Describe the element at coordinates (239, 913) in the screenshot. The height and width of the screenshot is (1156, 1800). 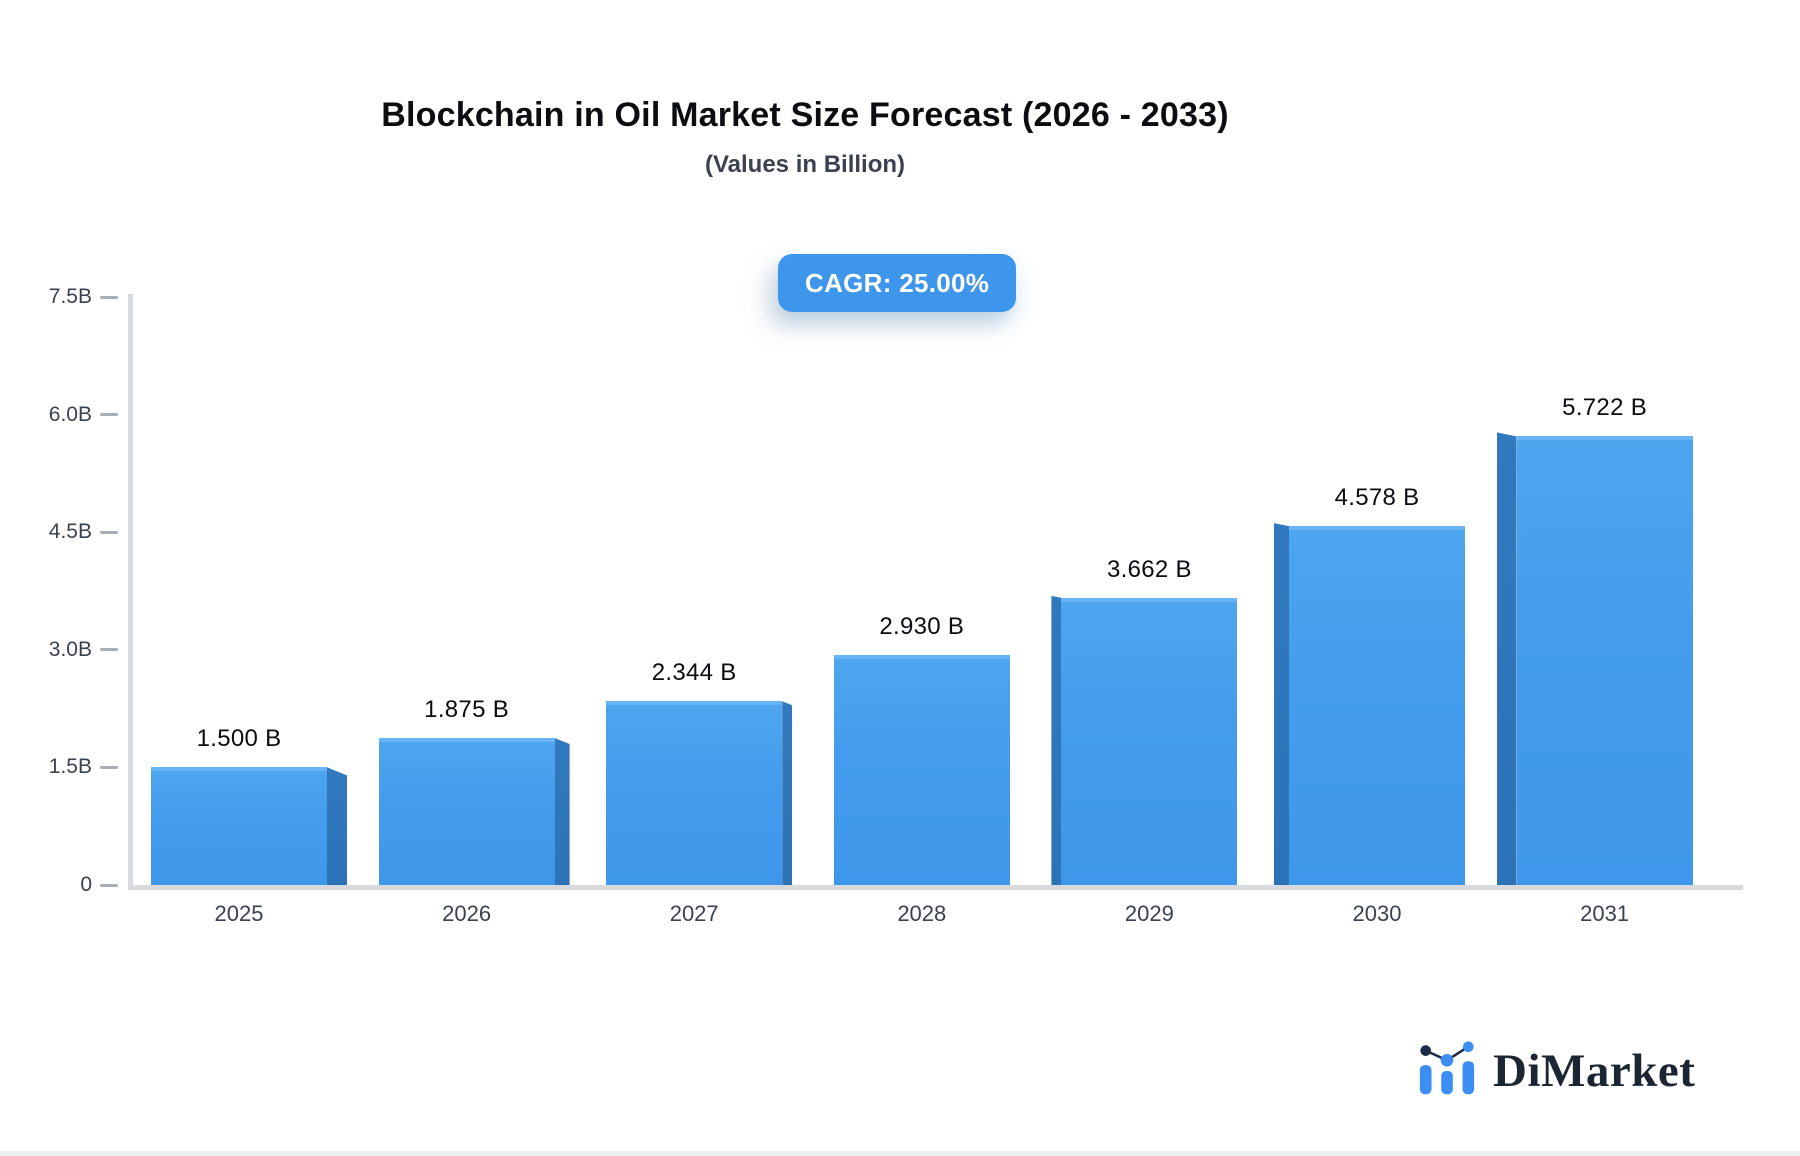
I see `x-axis-label: 2025` at that location.